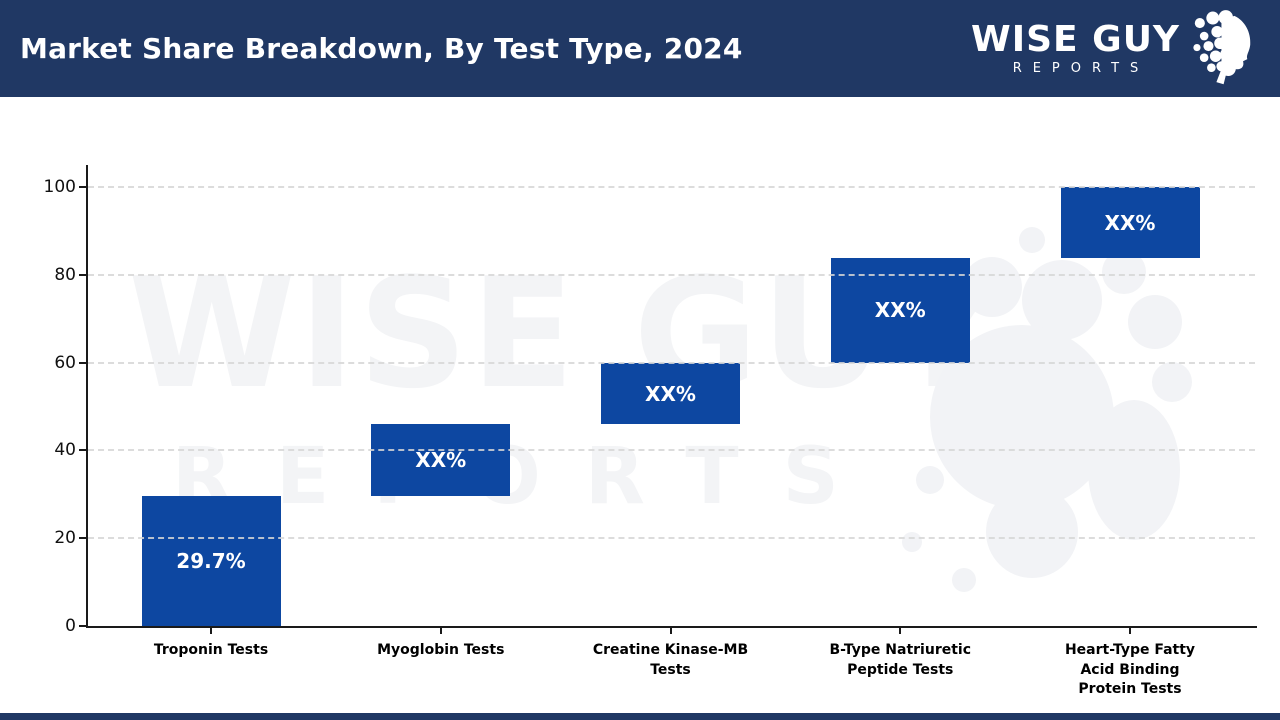 This screenshot has height=720, width=1280. I want to click on bar-value-label-1: XX%, so click(441, 460).